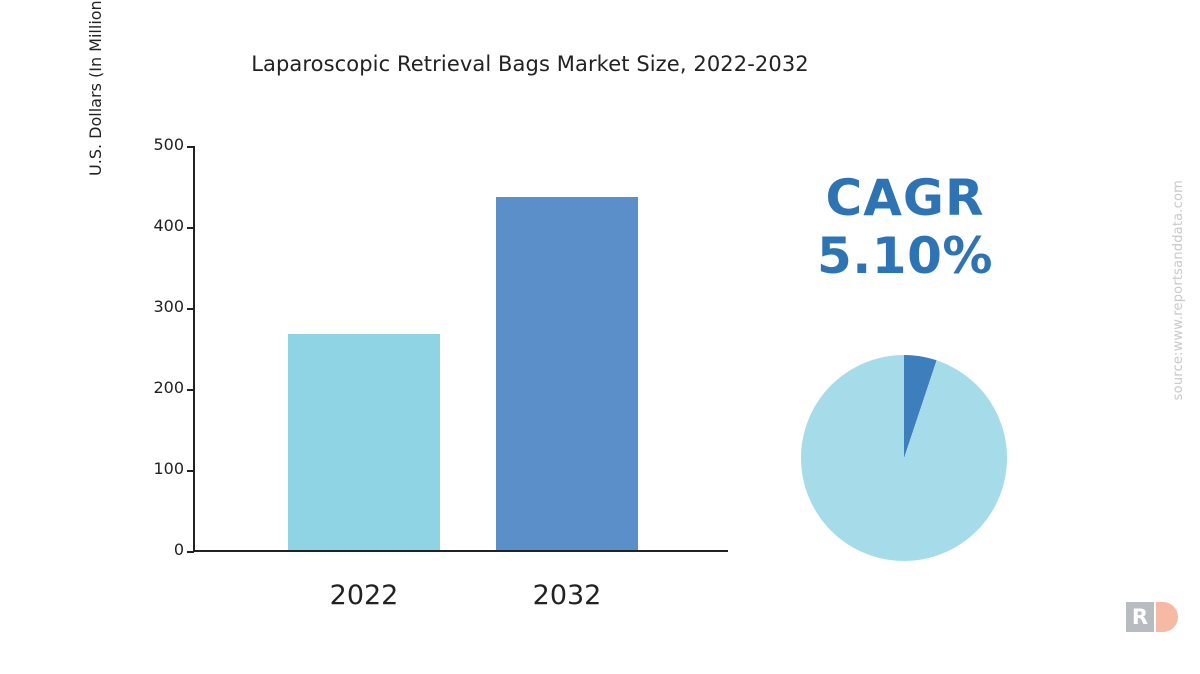 Image resolution: width=1200 pixels, height=674 pixels. What do you see at coordinates (95, 88) in the screenshot?
I see `y-axis-label: U.S. Dollars (In Million)` at bounding box center [95, 88].